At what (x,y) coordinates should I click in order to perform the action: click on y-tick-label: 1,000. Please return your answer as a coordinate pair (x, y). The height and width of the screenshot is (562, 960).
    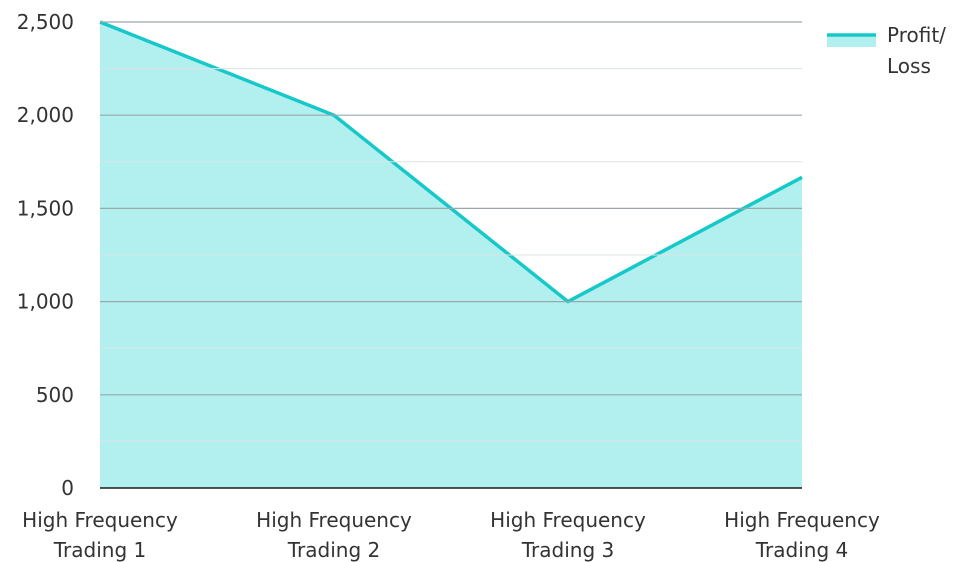
    Looking at the image, I should click on (45, 302).